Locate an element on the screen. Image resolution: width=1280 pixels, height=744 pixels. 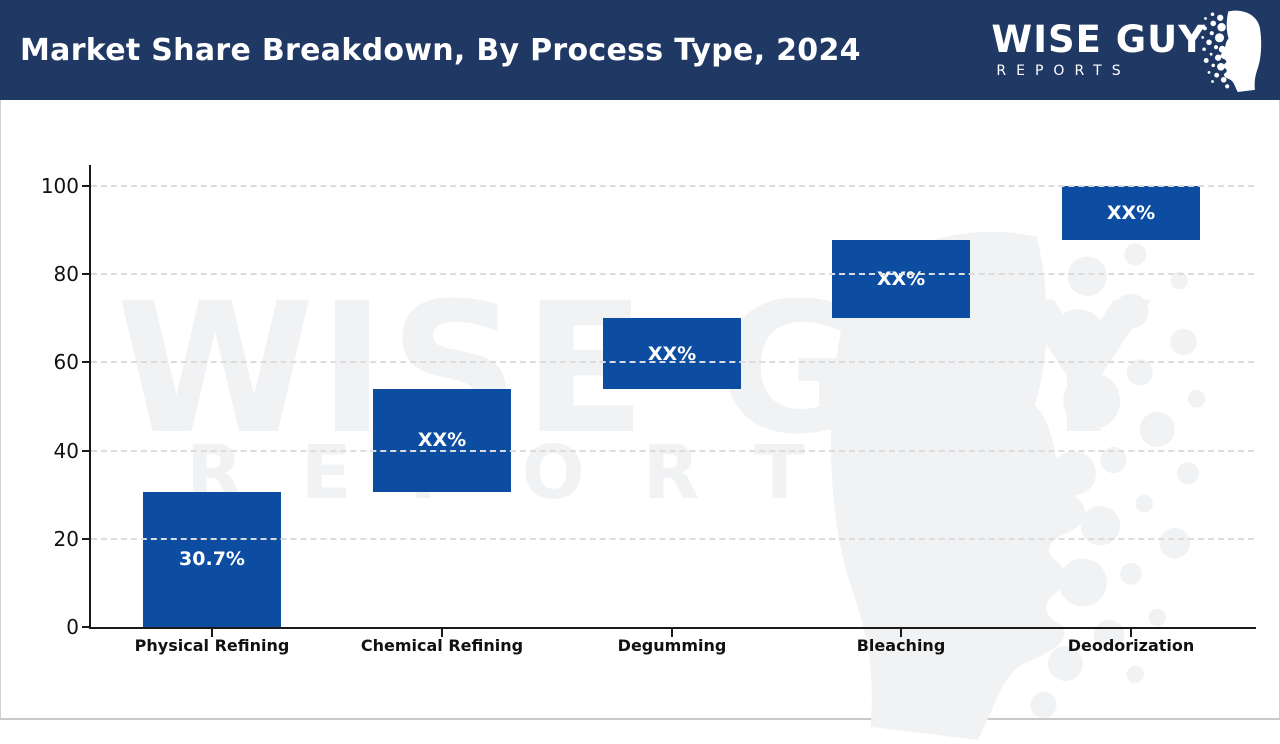
brand-subname: REPORTS is located at coordinates (1063, 71).